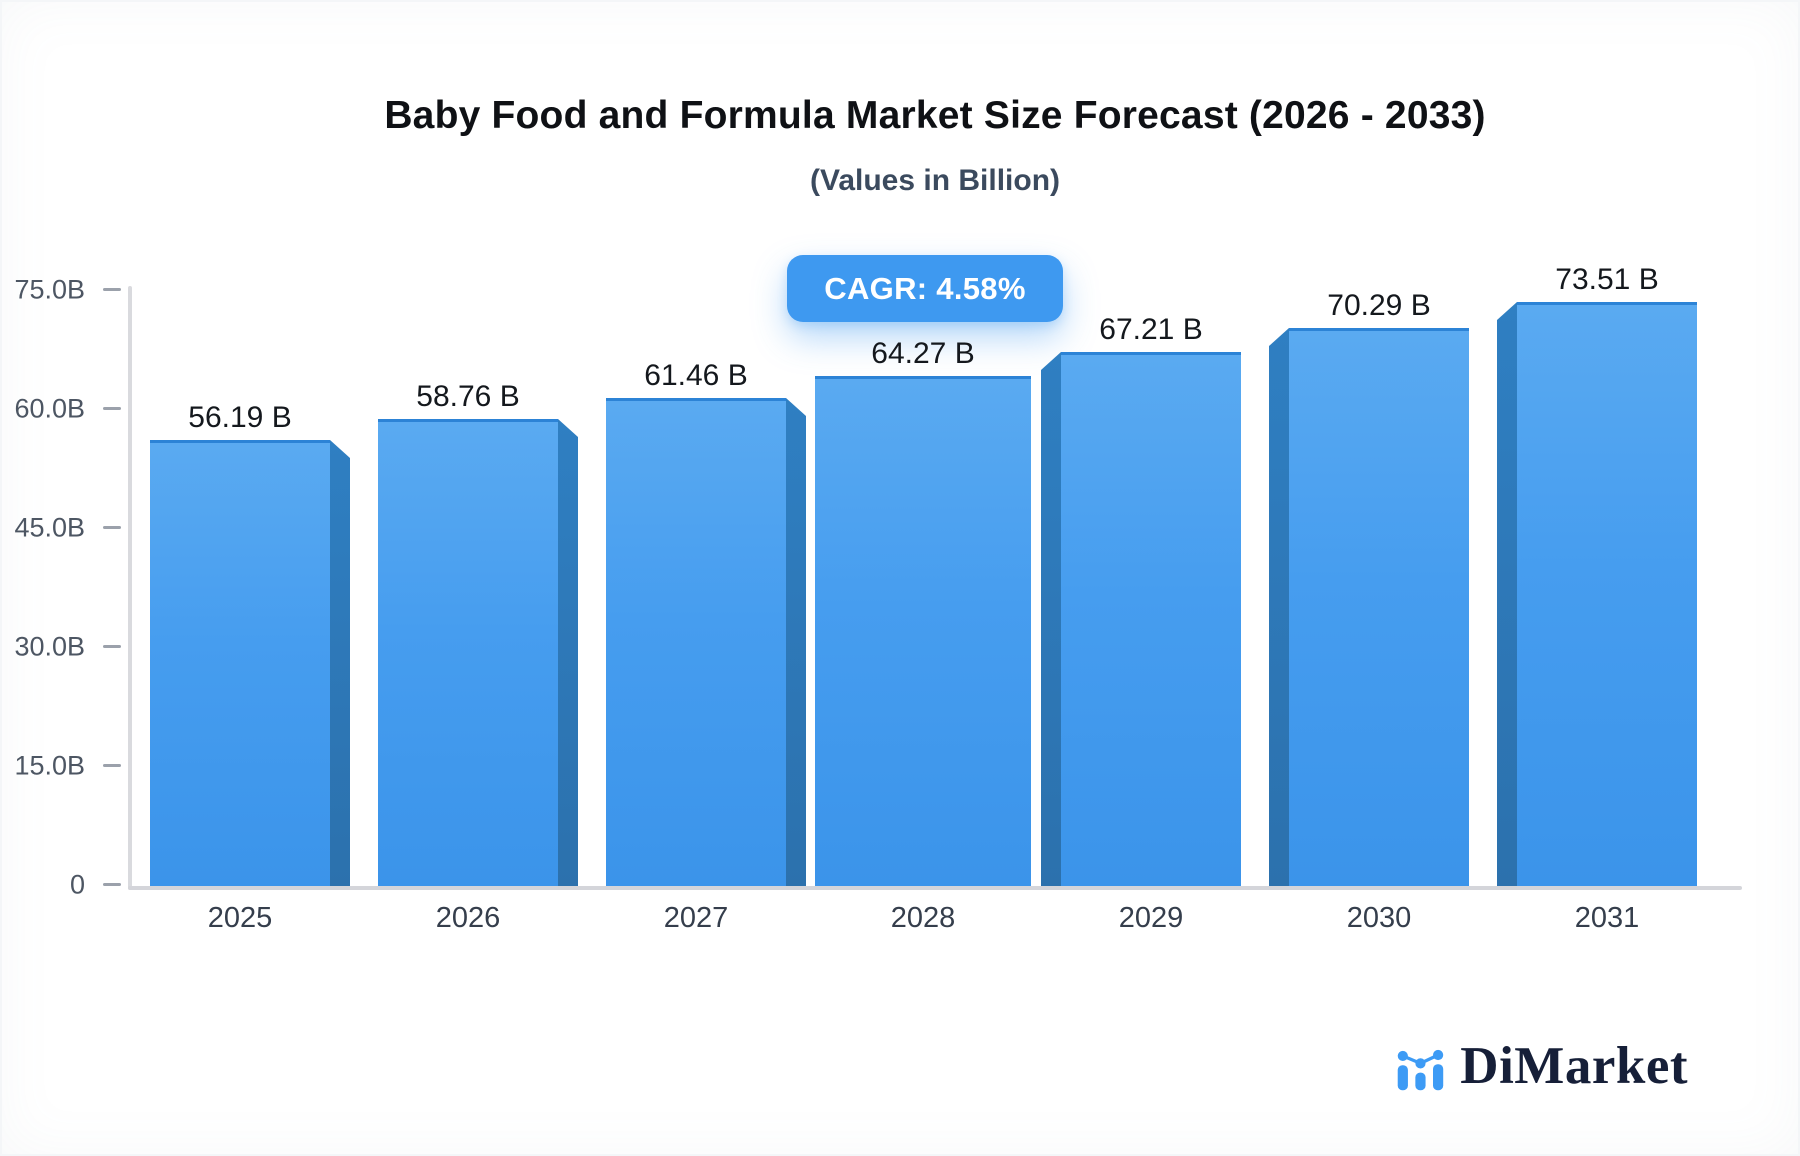  Describe the element at coordinates (130, 588) in the screenshot. I see `y-axis-line` at that location.